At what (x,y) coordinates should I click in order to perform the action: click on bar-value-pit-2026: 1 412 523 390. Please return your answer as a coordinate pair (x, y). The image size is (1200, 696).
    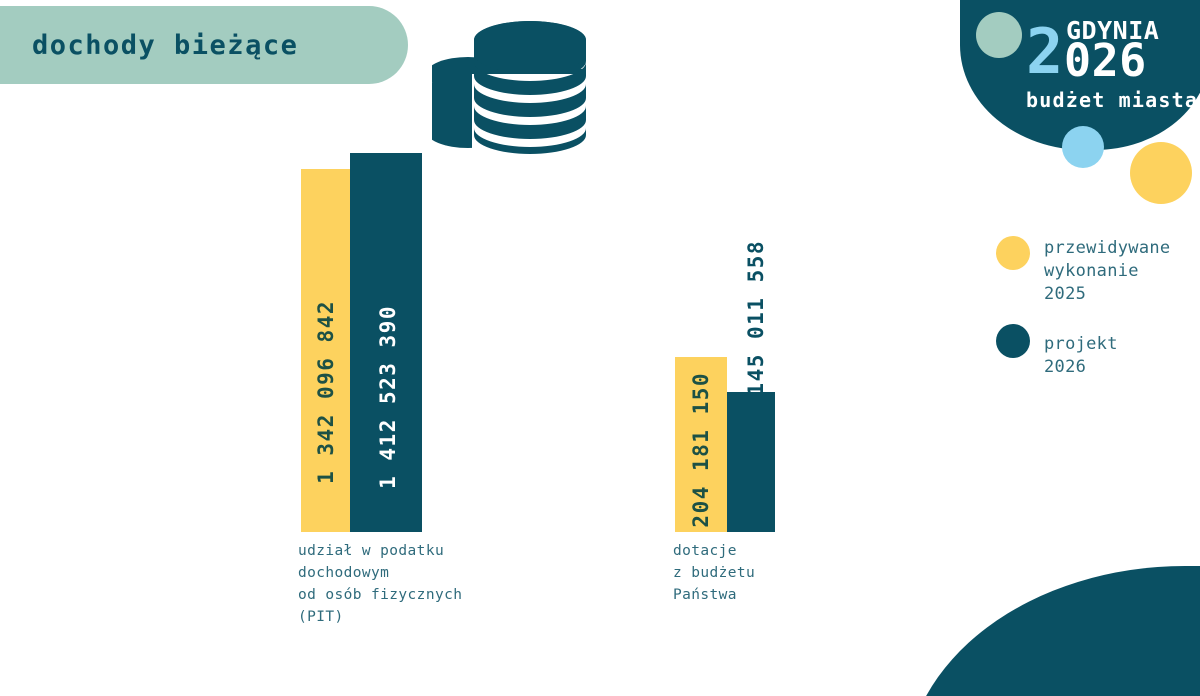
    Looking at the image, I should click on (388, 397).